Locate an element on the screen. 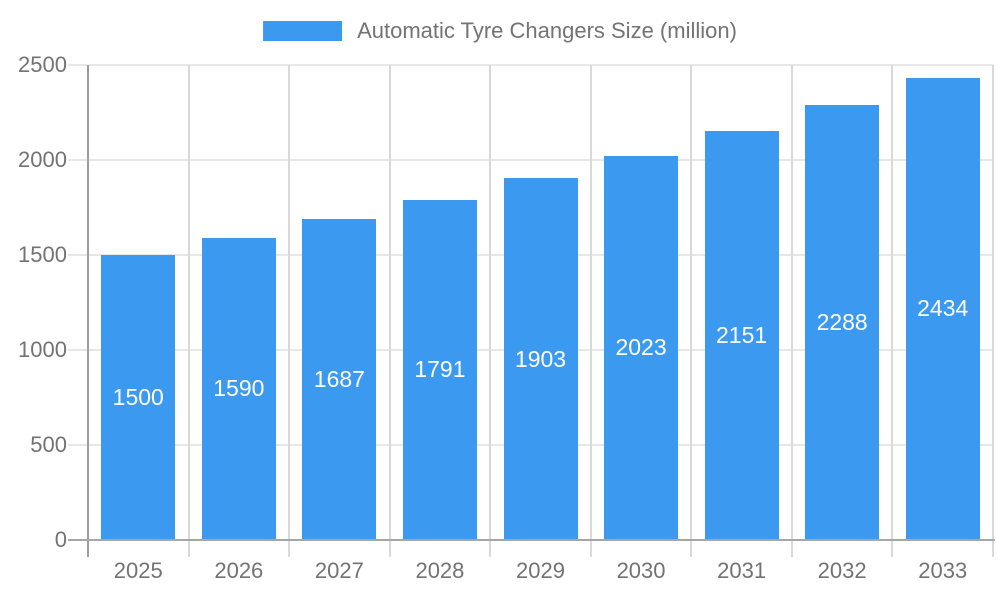  bar-value-label: 1791 is located at coordinates (440, 369).